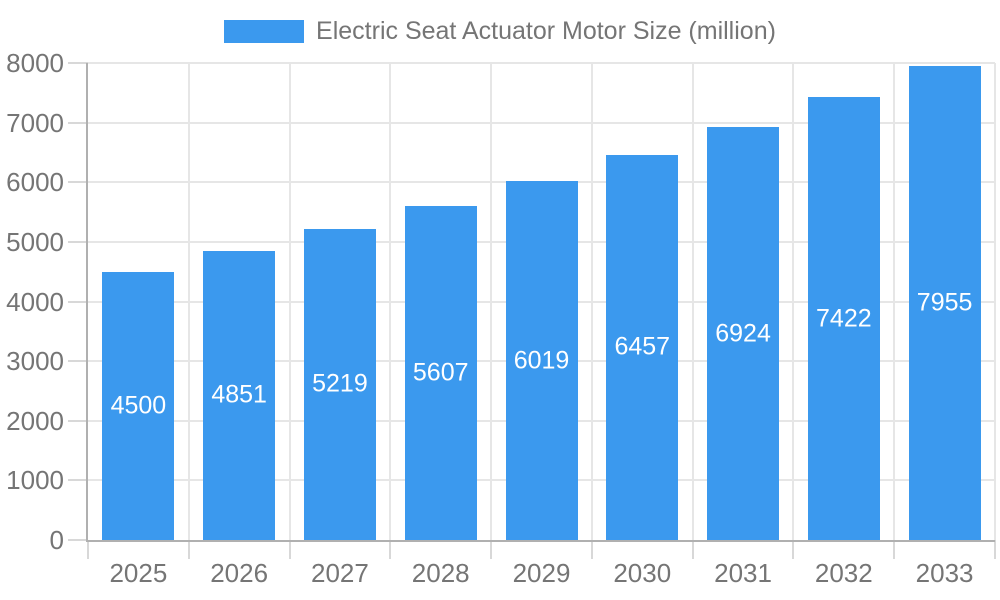  What do you see at coordinates (35, 182) in the screenshot?
I see `y-tick-label: 6000` at bounding box center [35, 182].